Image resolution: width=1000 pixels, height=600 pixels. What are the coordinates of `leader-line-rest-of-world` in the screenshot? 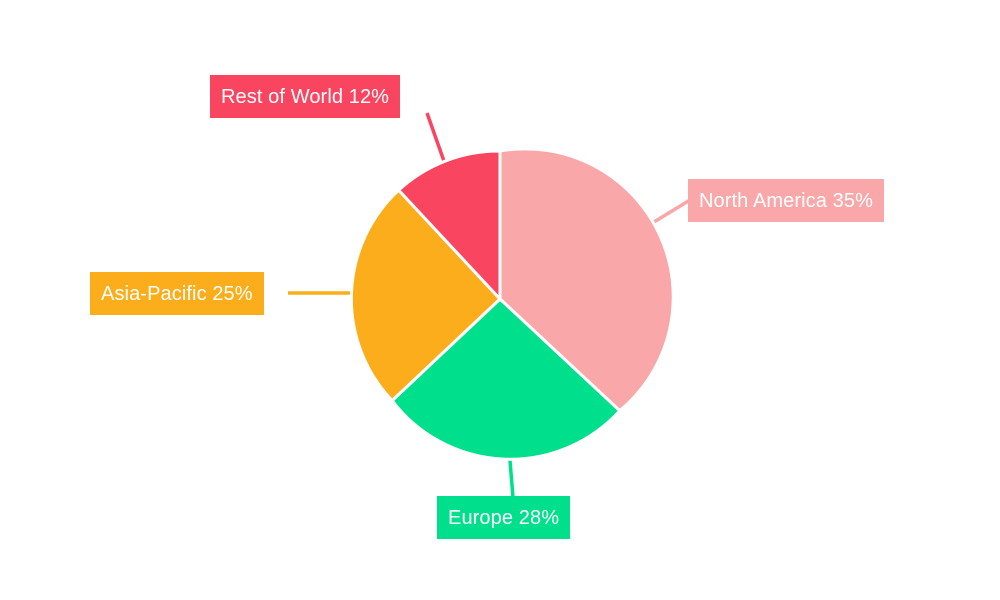 It's located at (436, 138).